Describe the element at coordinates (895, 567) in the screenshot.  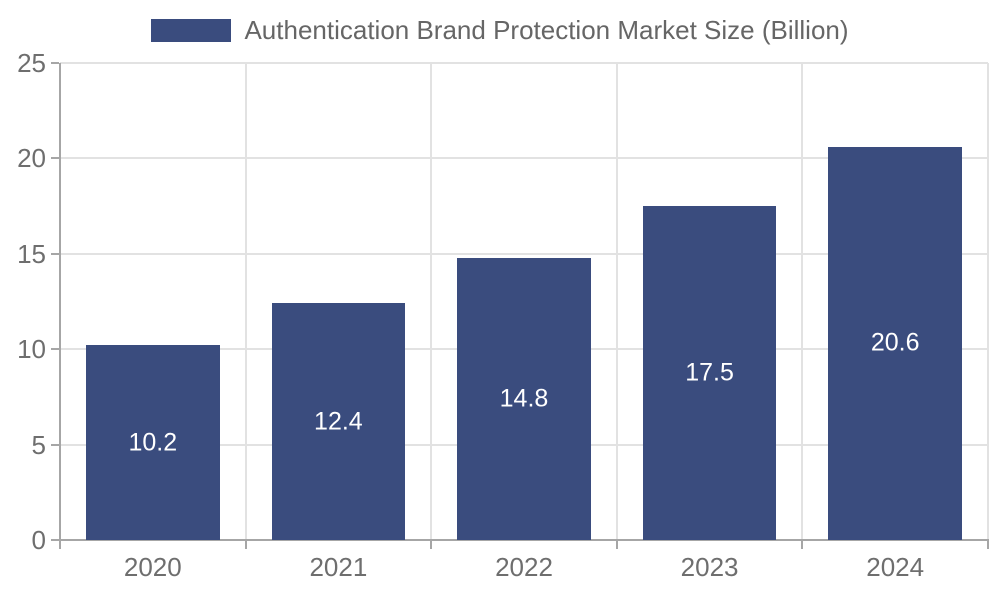
I see `x-tick-label: 2024` at that location.